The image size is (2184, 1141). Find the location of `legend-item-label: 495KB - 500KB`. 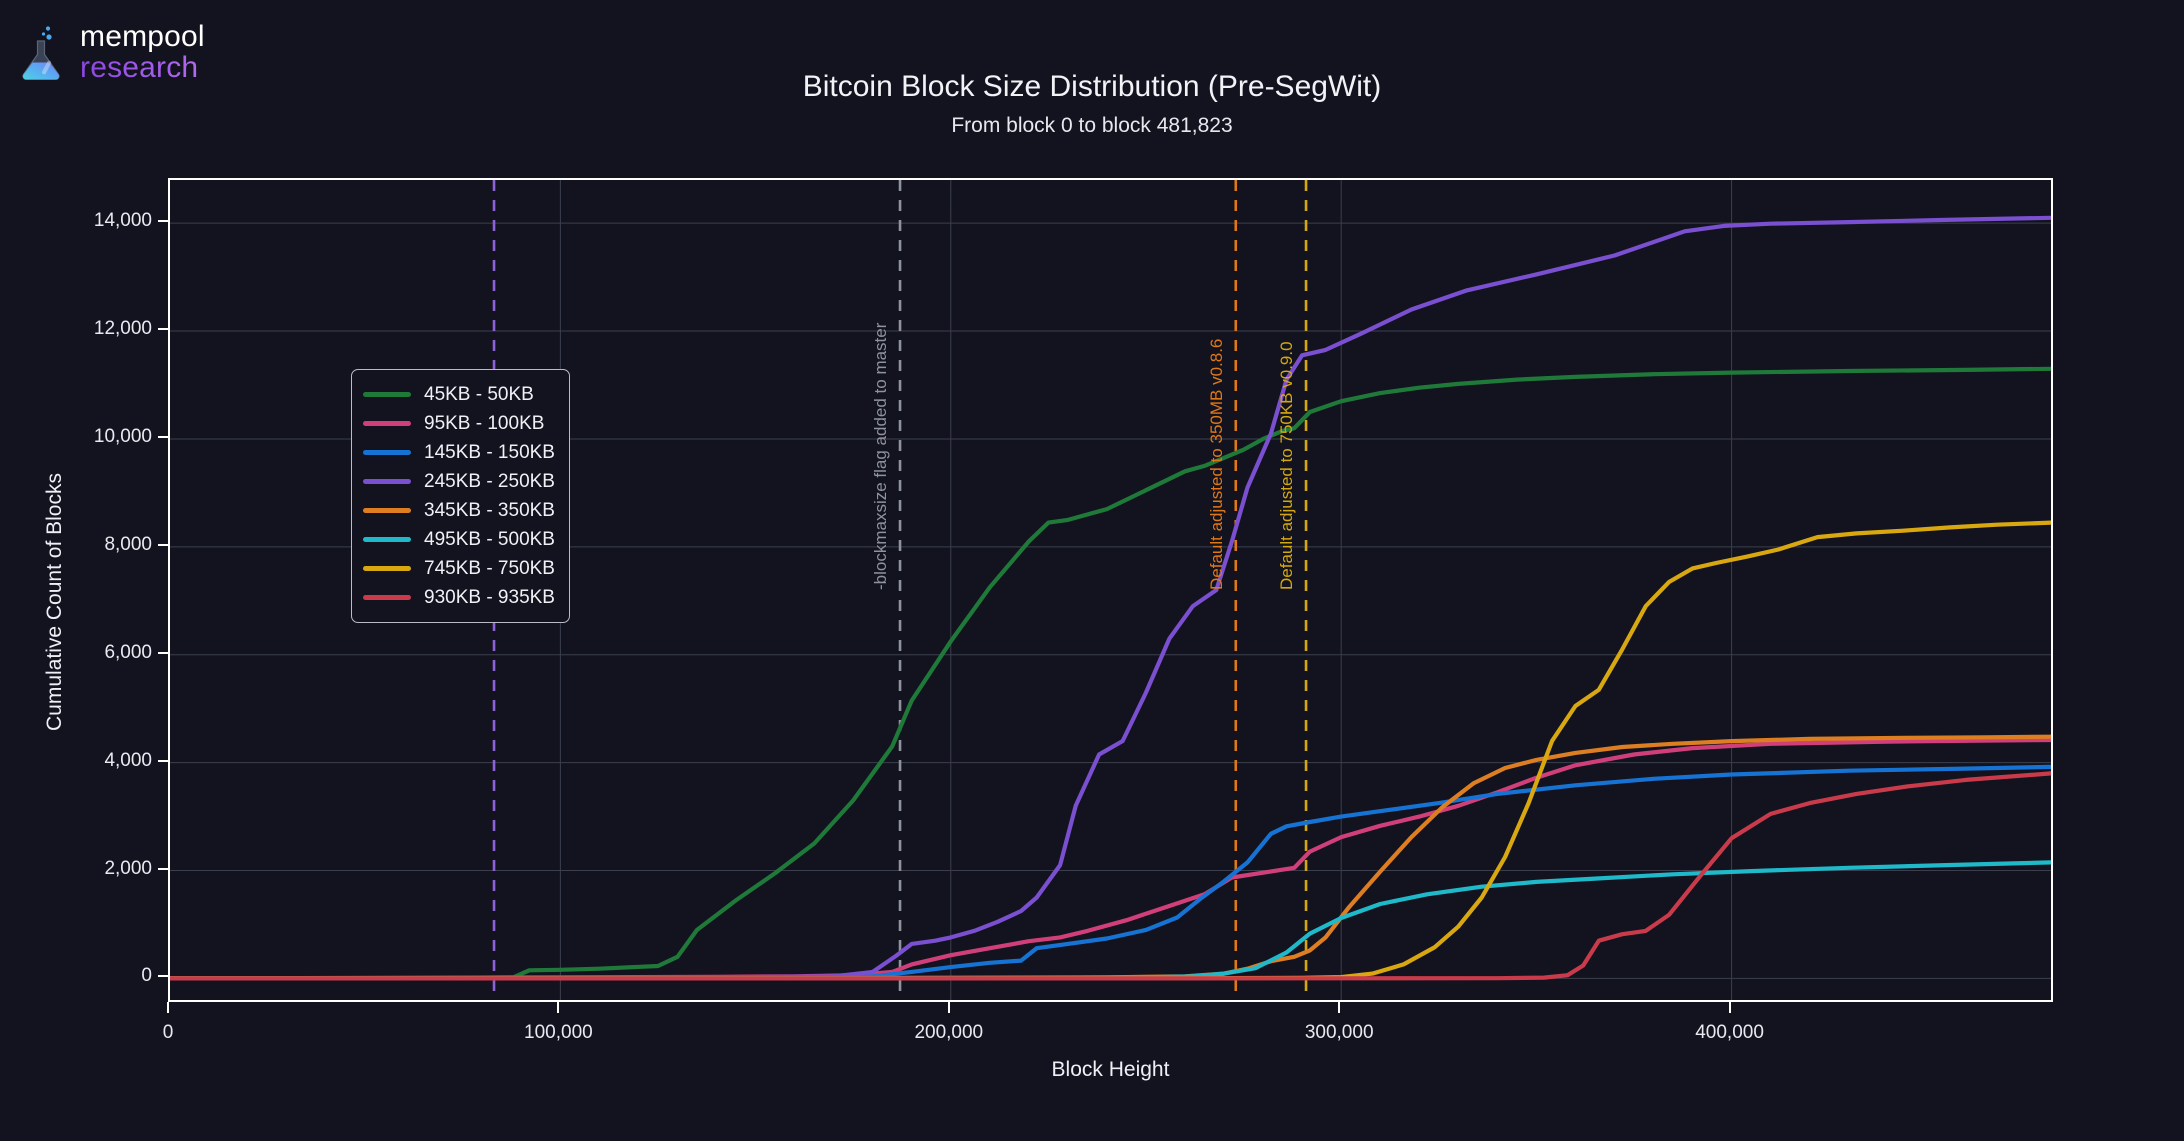

legend-item-label: 495KB - 500KB is located at coordinates (489, 539).